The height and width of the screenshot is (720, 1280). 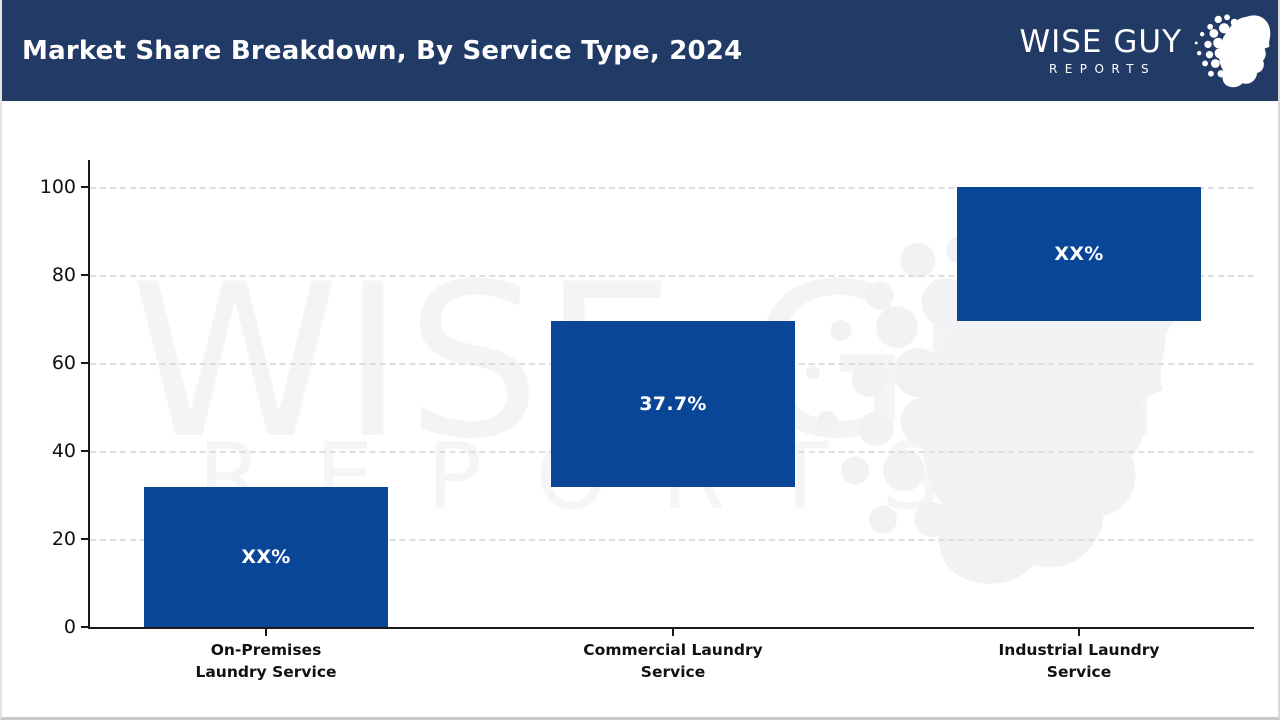 I want to click on logo-text: WISE GUY REPORTS, so click(x=1100, y=50).